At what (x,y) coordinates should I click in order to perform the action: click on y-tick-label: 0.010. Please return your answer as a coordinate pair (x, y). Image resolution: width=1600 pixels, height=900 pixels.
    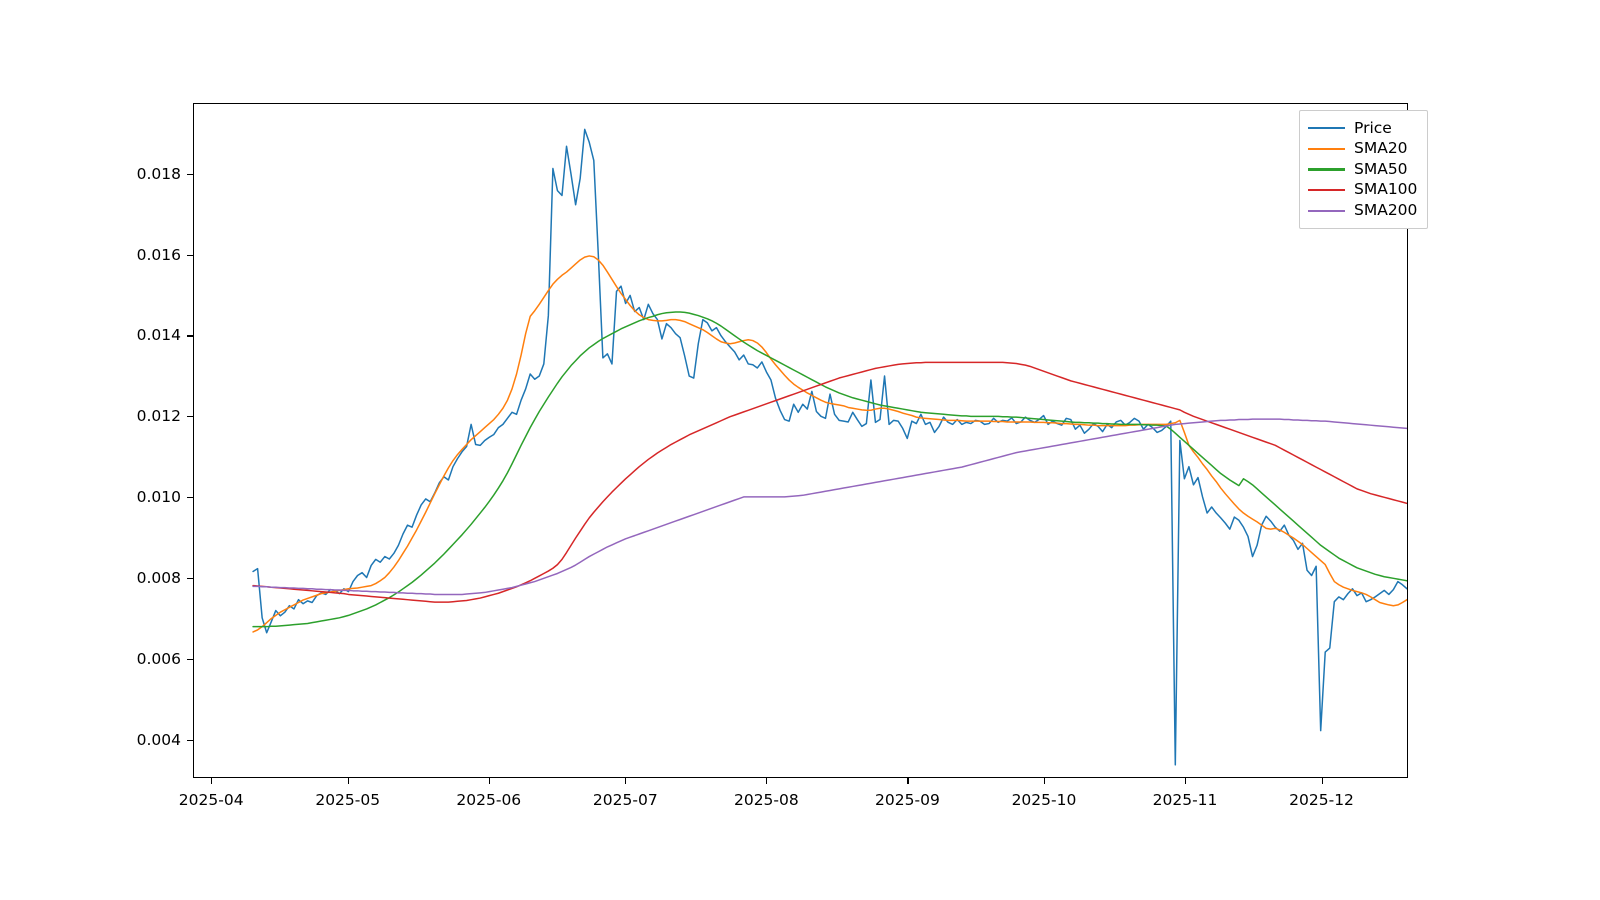
    Looking at the image, I should click on (158, 497).